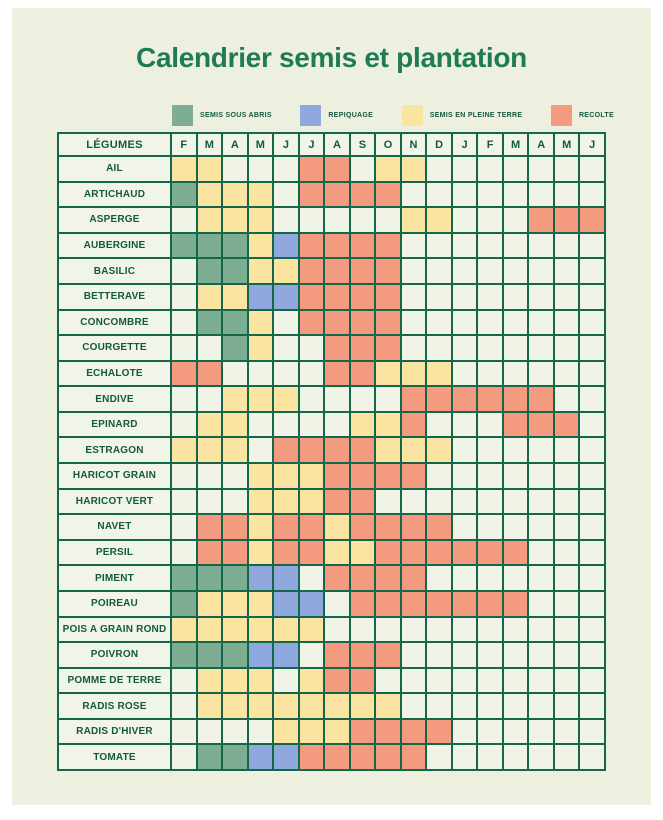  I want to click on legend-item-repiquage: REPIQUAGE, so click(336, 115).